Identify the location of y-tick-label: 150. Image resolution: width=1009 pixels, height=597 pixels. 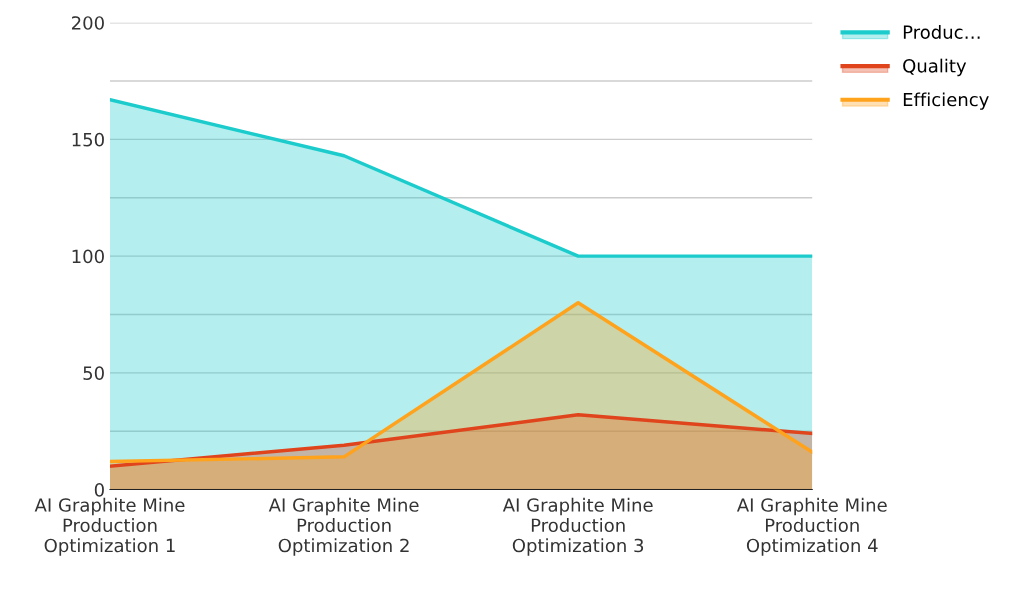
(88, 139).